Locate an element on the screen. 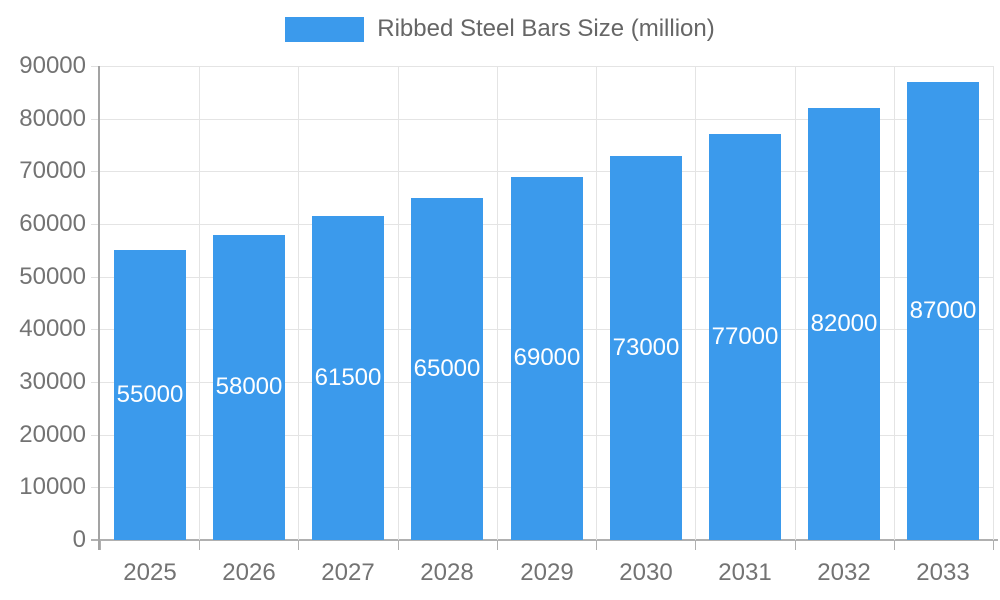 The height and width of the screenshot is (600, 1000). x-tick-label: 2030 is located at coordinates (646, 572).